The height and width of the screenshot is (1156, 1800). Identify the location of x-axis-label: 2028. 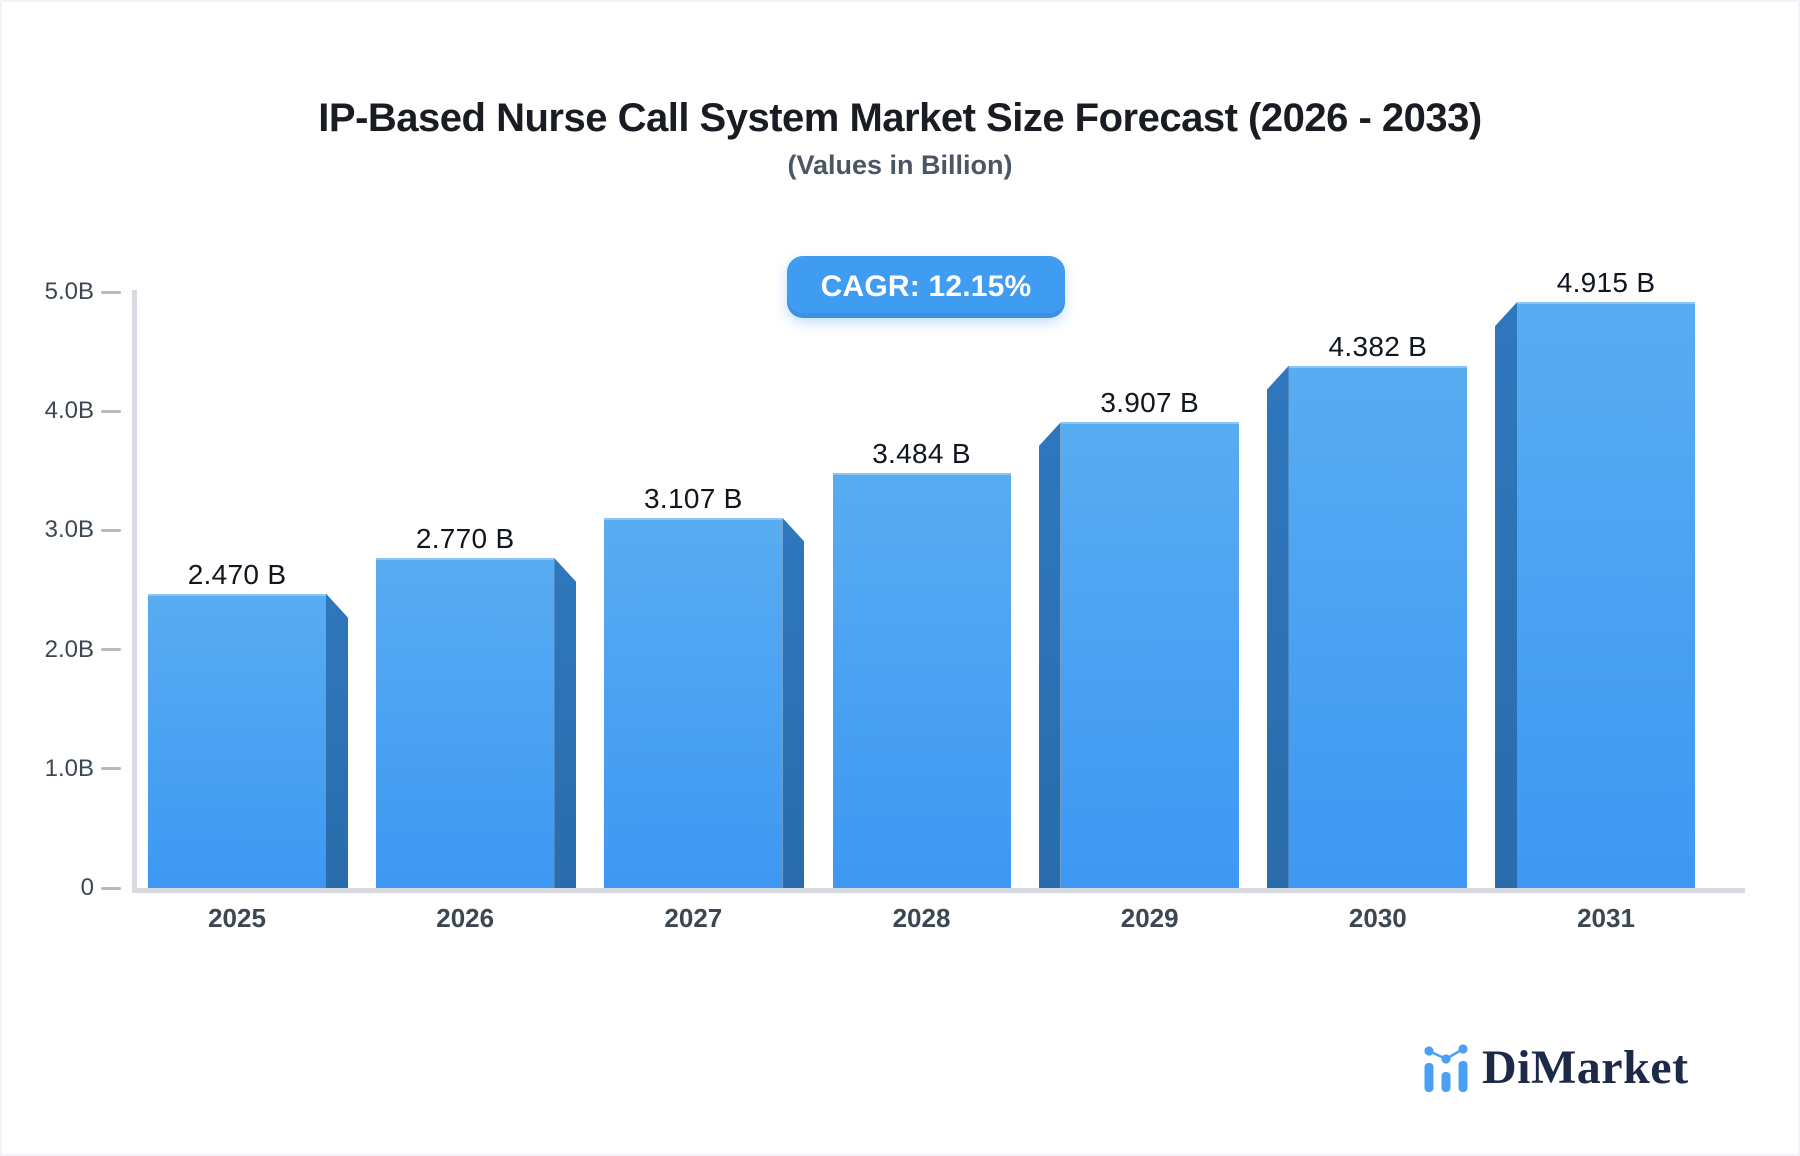
(921, 918).